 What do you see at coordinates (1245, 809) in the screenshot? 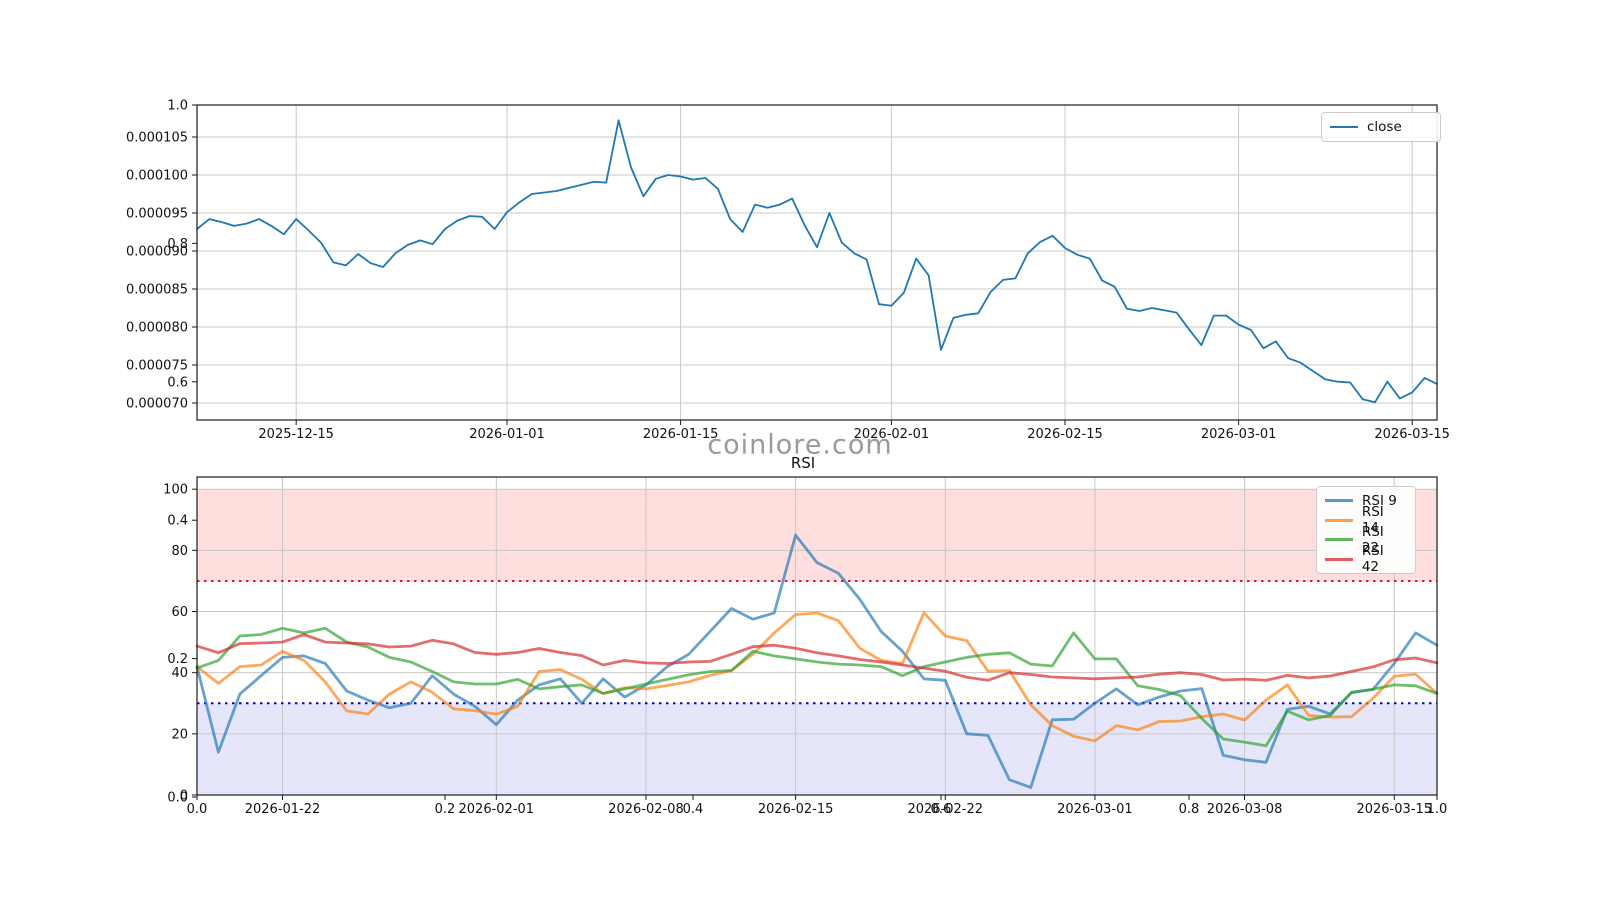
I see `rsi-xtick-label: 2026-03-08` at bounding box center [1245, 809].